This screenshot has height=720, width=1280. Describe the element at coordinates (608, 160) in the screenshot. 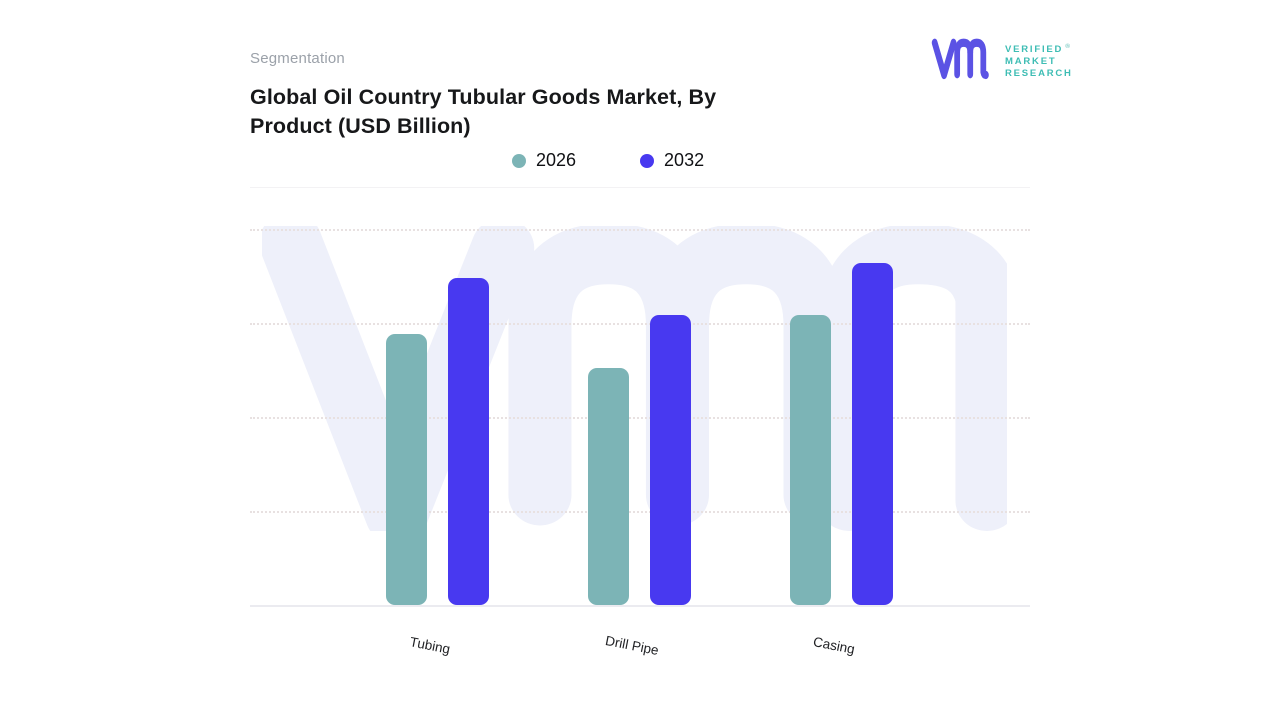

I see `chart-legend: 2026 2032` at that location.